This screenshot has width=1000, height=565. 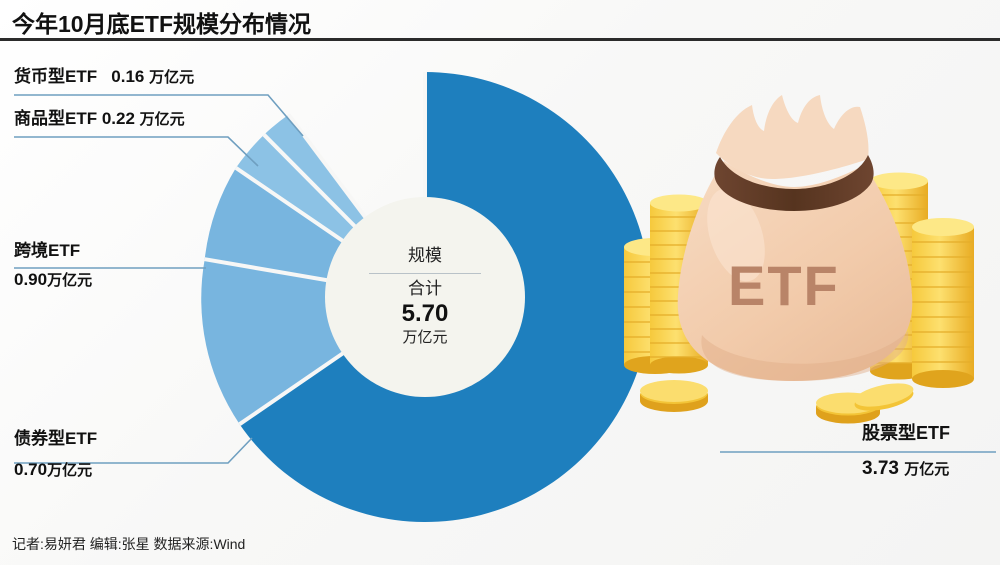 What do you see at coordinates (129, 544) in the screenshot?
I see `footer-credits: 记者:易妍君 编辑:张星 数据来源:Wind` at bounding box center [129, 544].